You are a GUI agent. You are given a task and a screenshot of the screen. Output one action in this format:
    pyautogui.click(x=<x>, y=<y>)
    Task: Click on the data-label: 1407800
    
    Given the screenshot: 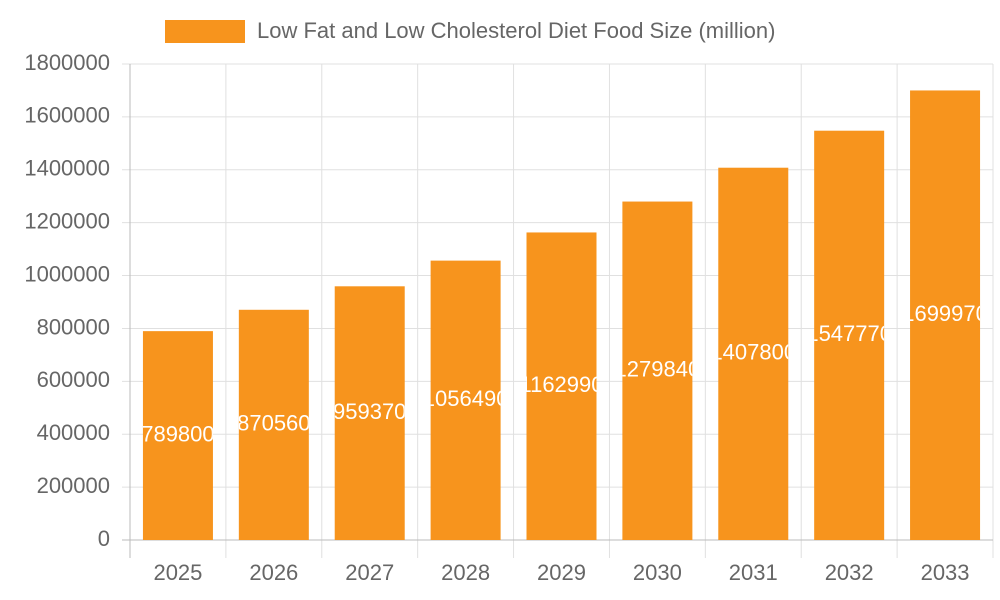 What is the action you would take?
    pyautogui.click(x=753, y=352)
    